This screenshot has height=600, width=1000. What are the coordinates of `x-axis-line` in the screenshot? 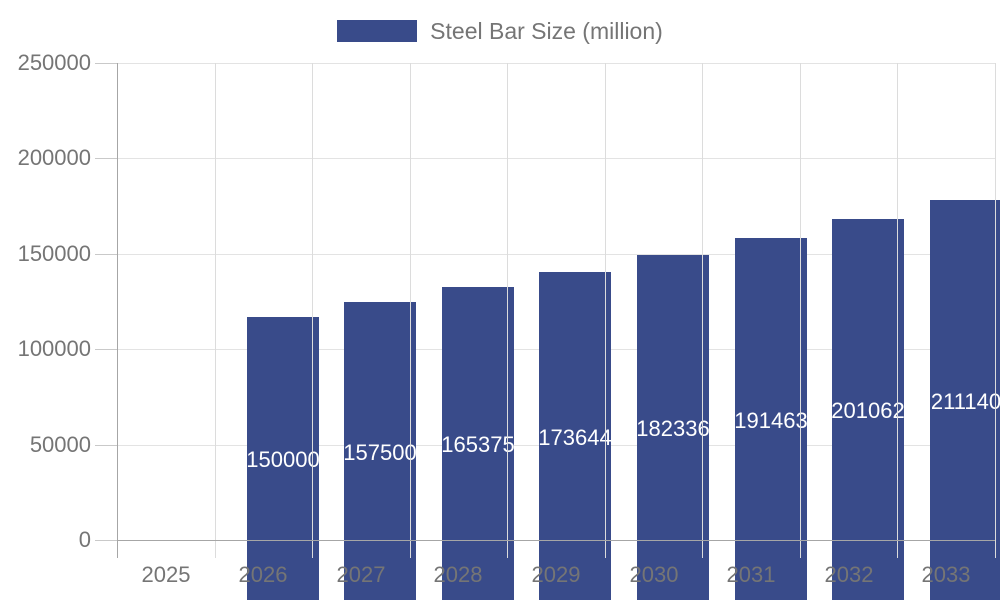 It's located at (556, 540).